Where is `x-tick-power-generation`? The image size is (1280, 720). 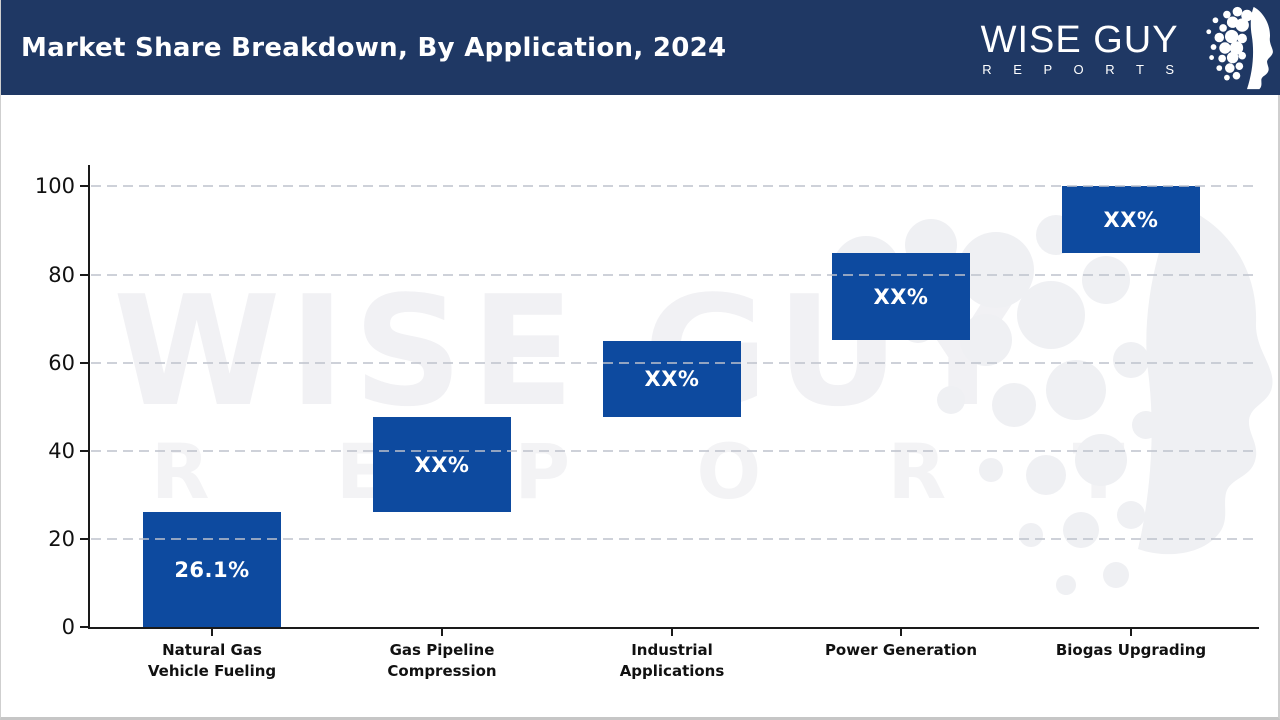
x-tick-power-generation is located at coordinates (901, 632).